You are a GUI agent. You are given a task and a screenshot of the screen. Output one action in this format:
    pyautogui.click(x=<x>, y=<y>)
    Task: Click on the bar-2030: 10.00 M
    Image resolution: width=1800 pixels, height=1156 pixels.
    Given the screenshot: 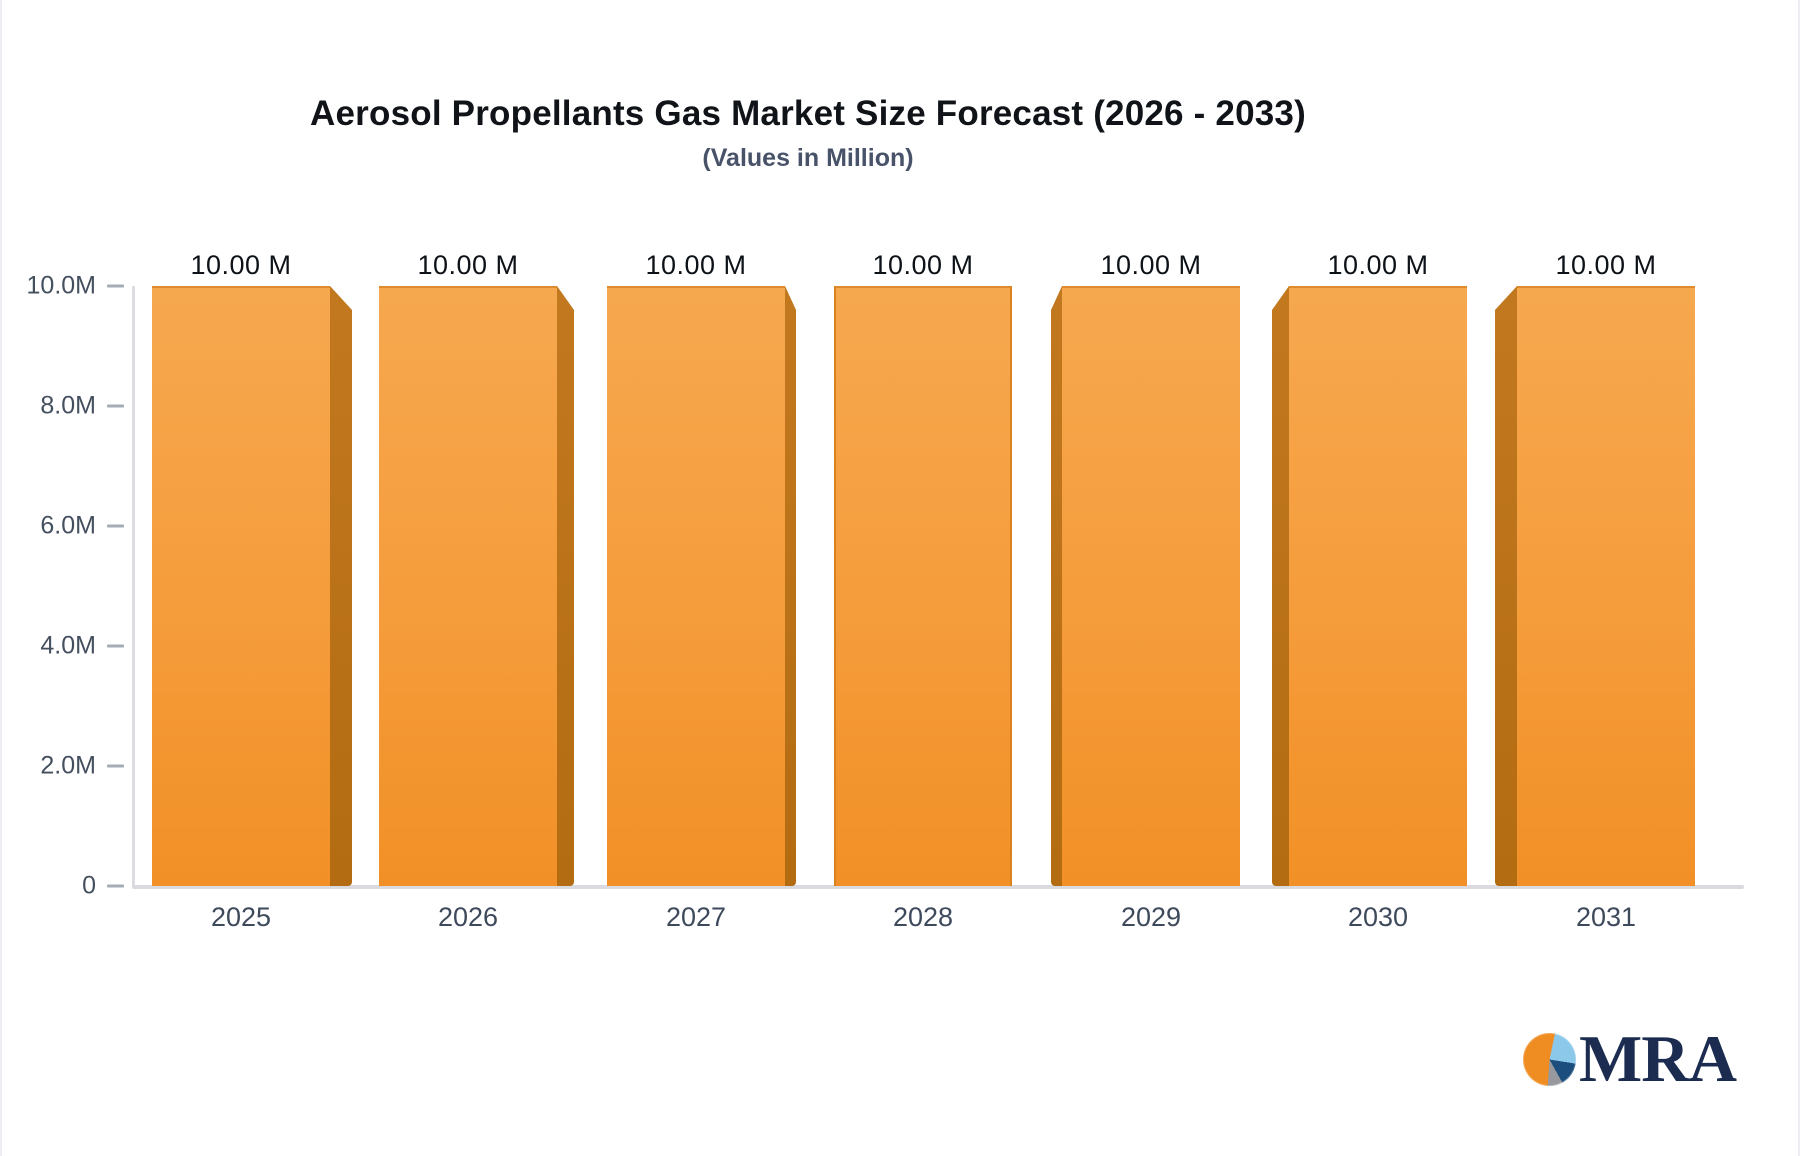 What is the action you would take?
    pyautogui.click(x=1369, y=568)
    